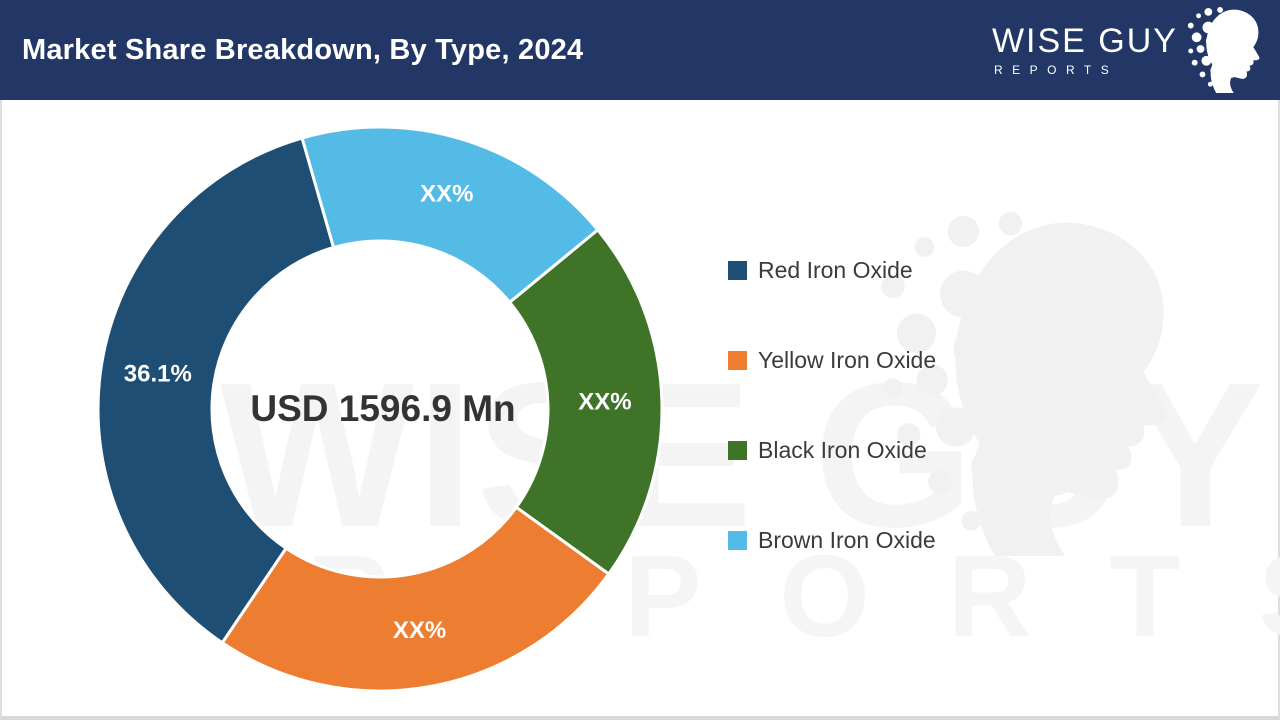 Image resolution: width=1280 pixels, height=720 pixels. Describe the element at coordinates (1056, 69) in the screenshot. I see `logo-wordmark-line2: REPORTS` at that location.